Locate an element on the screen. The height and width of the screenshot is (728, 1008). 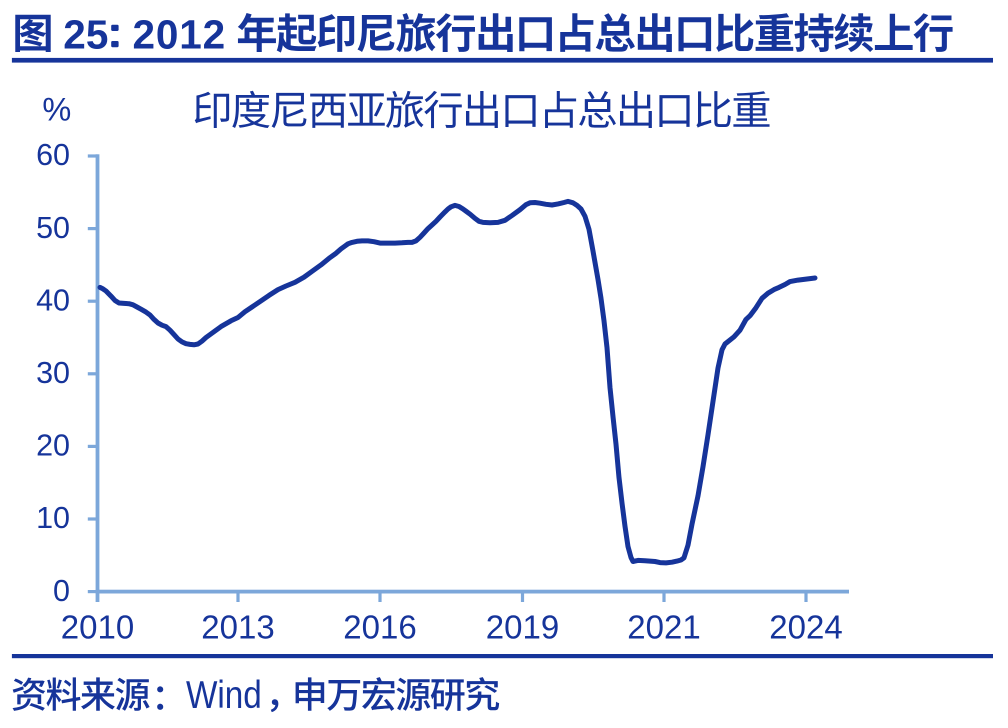
svg-text: 10 is located at coordinates (53, 518).